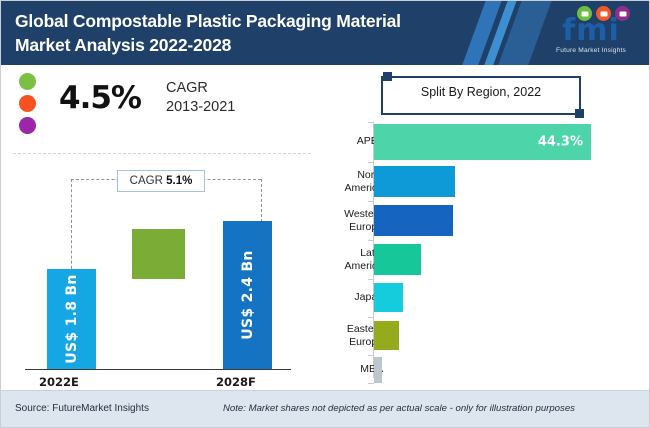 The width and height of the screenshot is (650, 428). I want to click on footer-source: Source: FutureMarket Insights, so click(82, 408).